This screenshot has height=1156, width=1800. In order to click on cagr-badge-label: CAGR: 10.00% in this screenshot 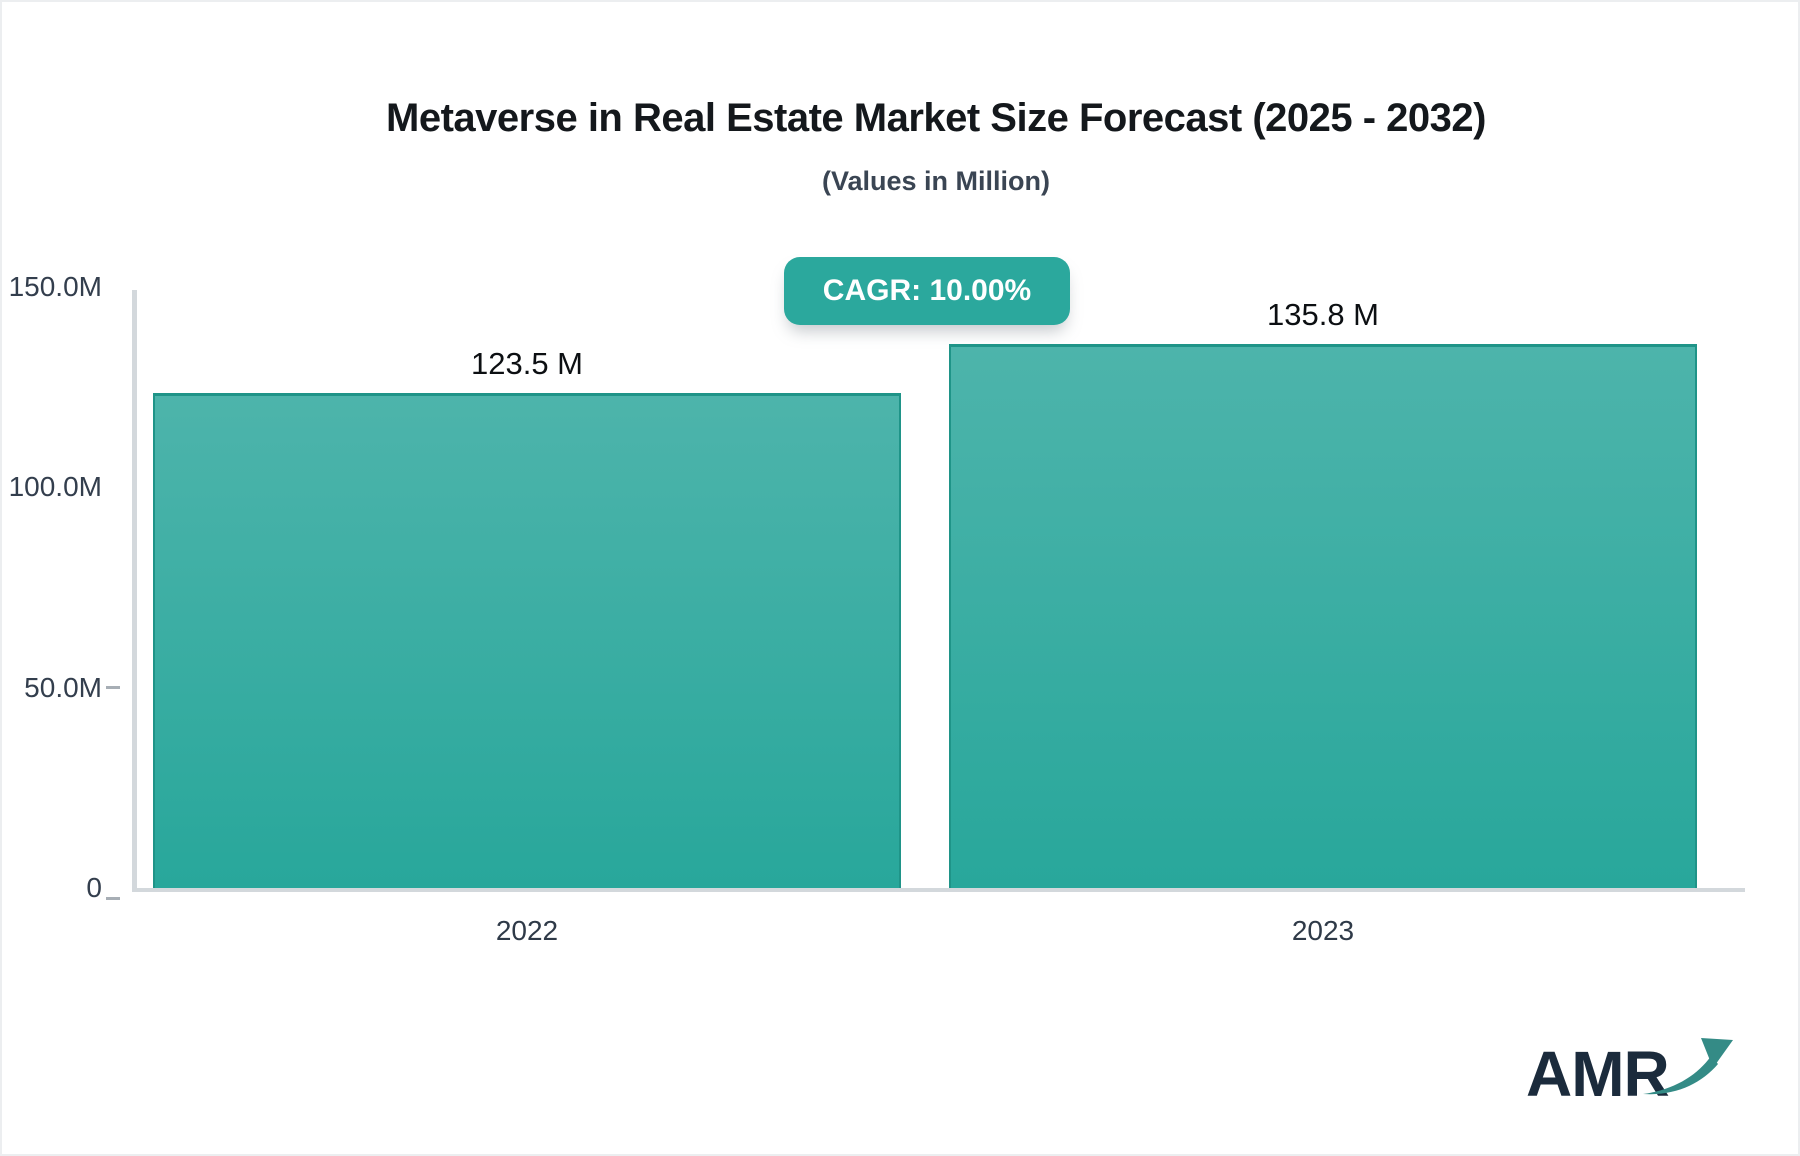, I will do `click(927, 290)`.